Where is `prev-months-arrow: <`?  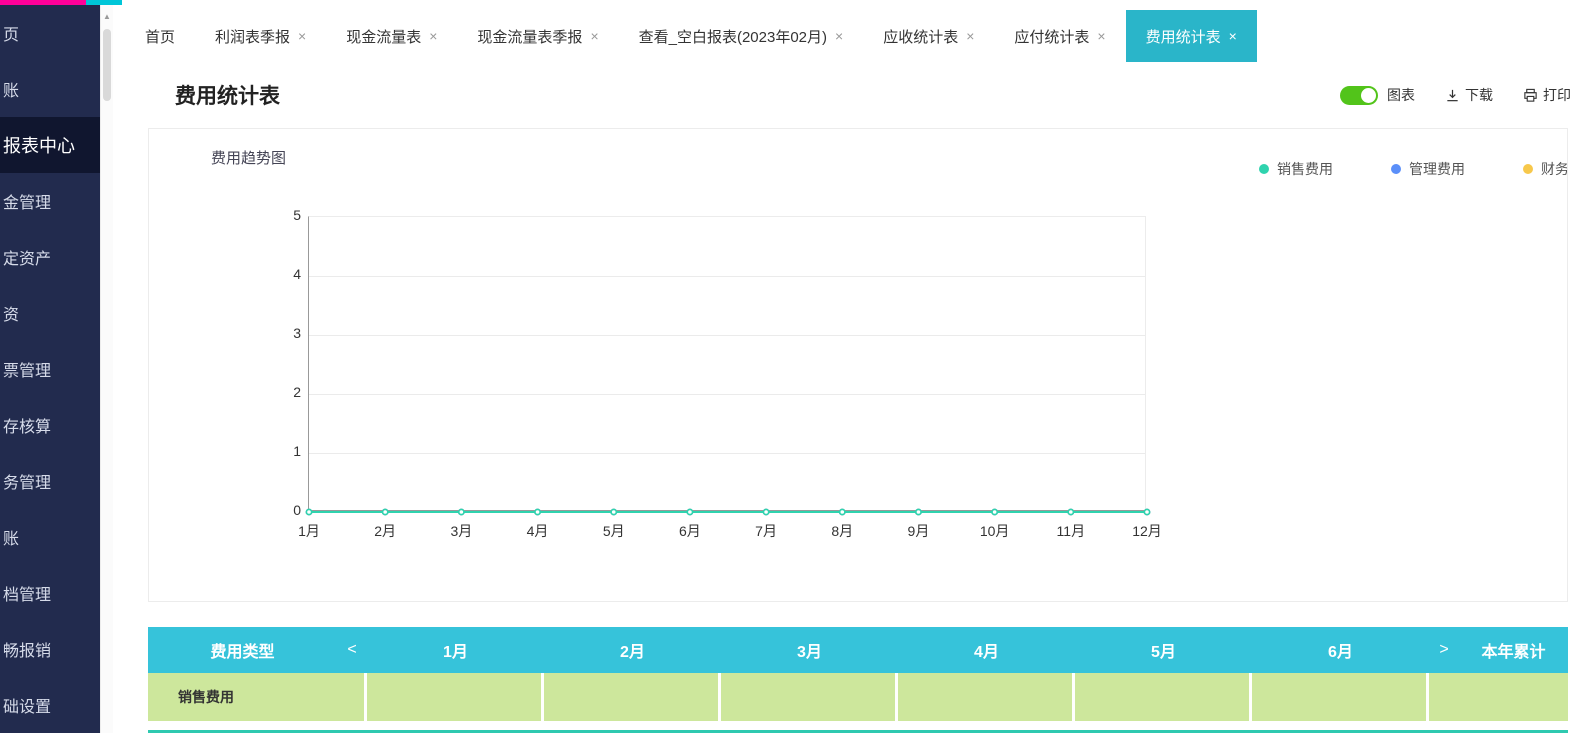
prev-months-arrow: < is located at coordinates (352, 649).